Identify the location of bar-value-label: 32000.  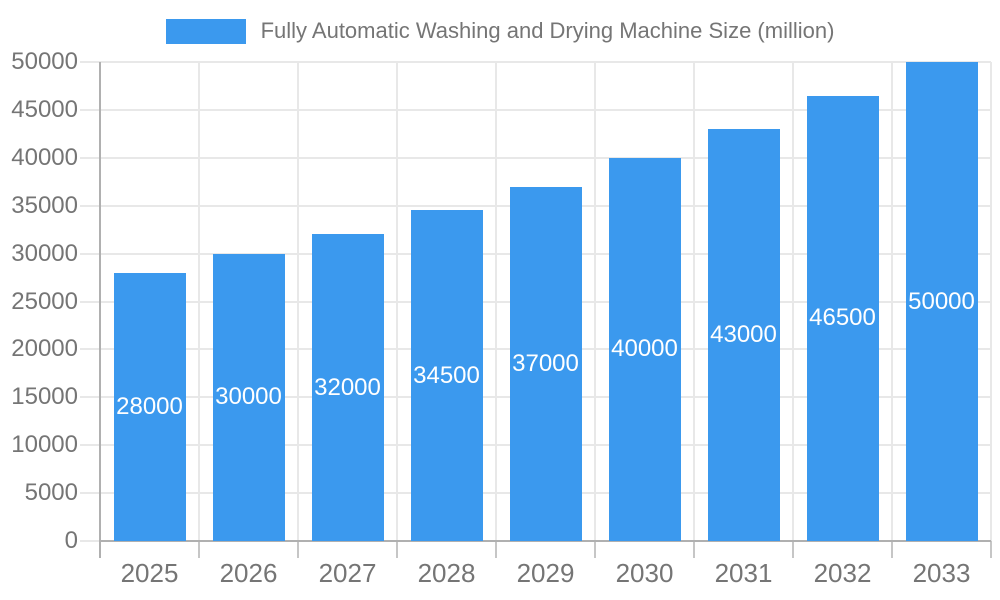
(347, 387).